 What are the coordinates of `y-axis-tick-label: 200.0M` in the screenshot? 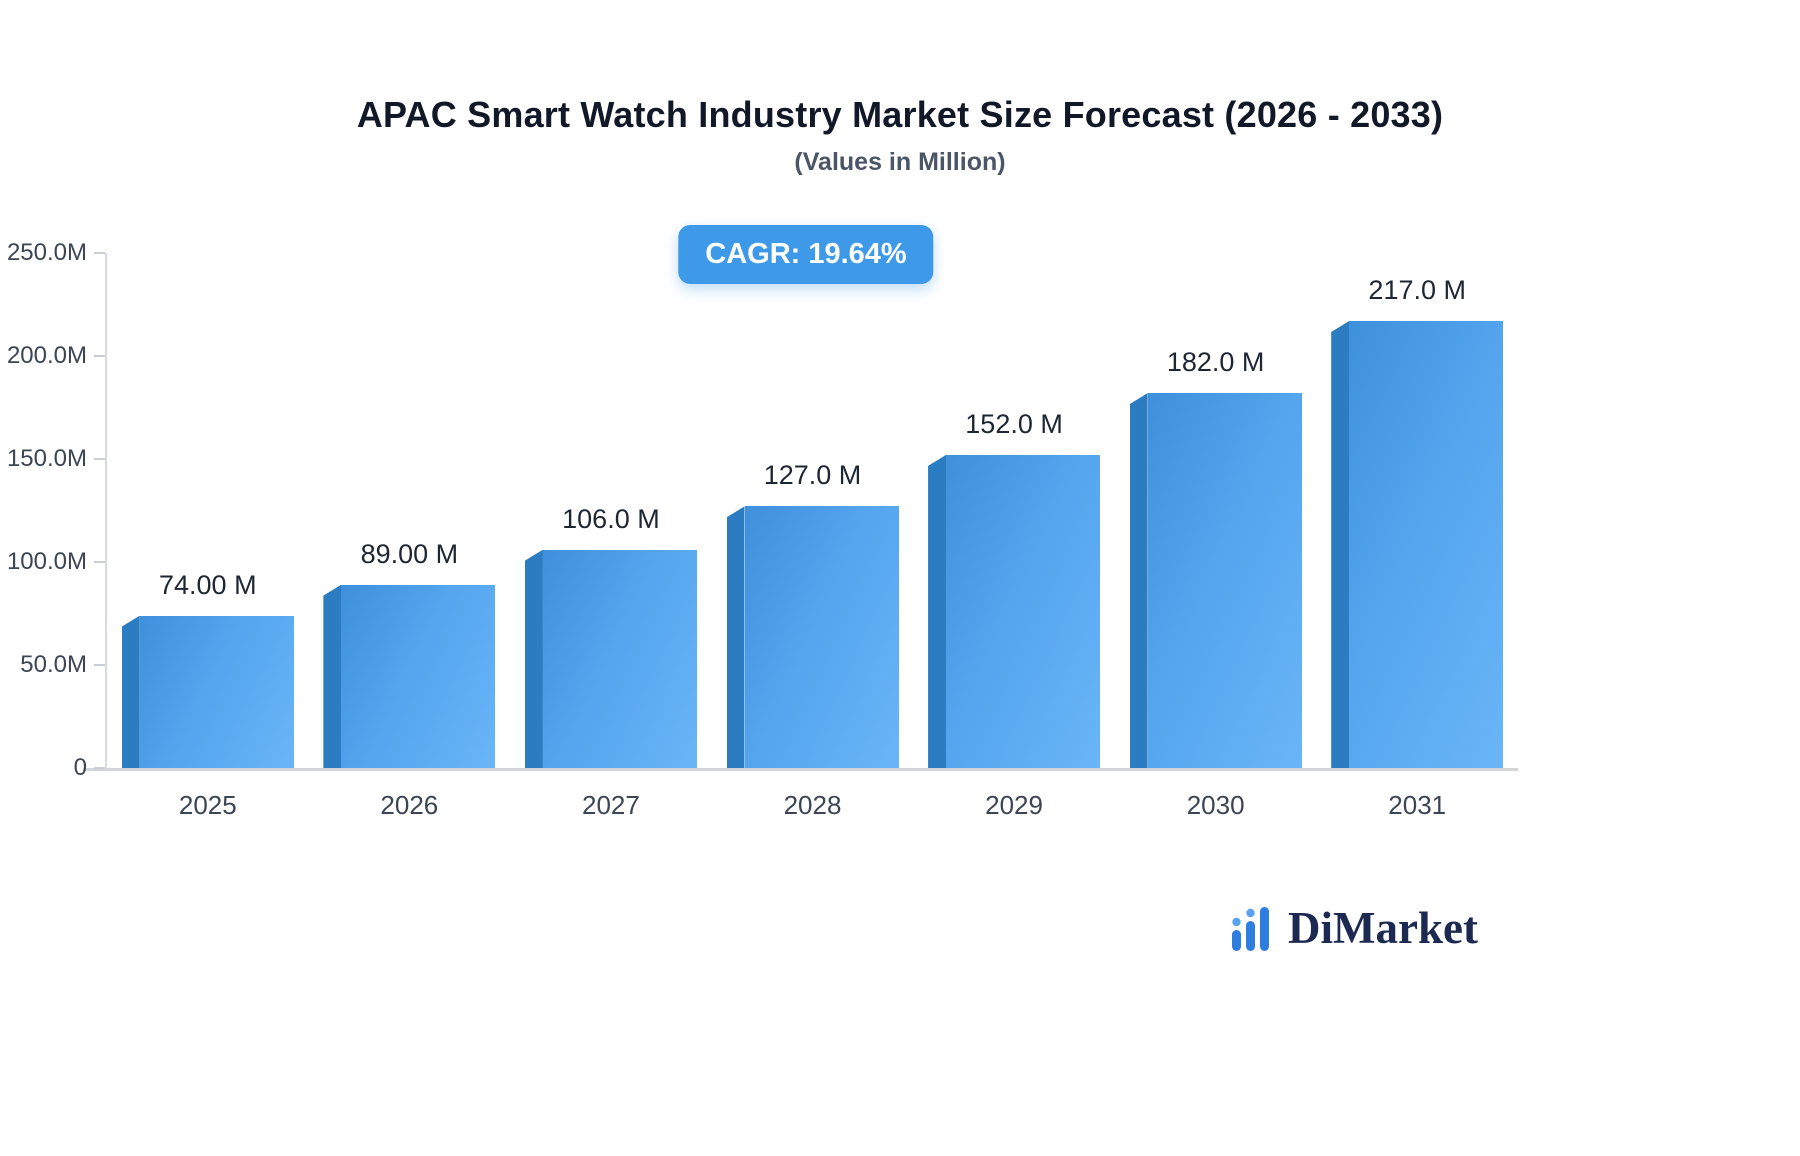 It's located at (46, 355).